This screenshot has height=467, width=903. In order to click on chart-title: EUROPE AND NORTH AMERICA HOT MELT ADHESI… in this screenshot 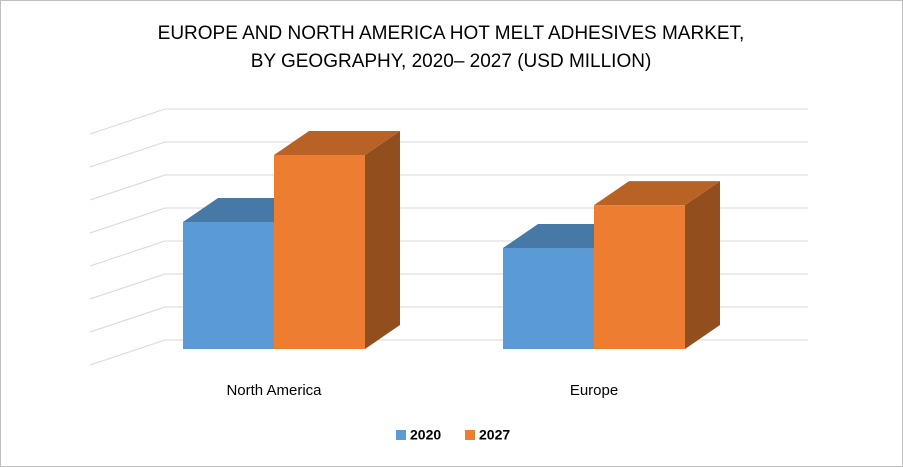, I will do `click(451, 33)`.